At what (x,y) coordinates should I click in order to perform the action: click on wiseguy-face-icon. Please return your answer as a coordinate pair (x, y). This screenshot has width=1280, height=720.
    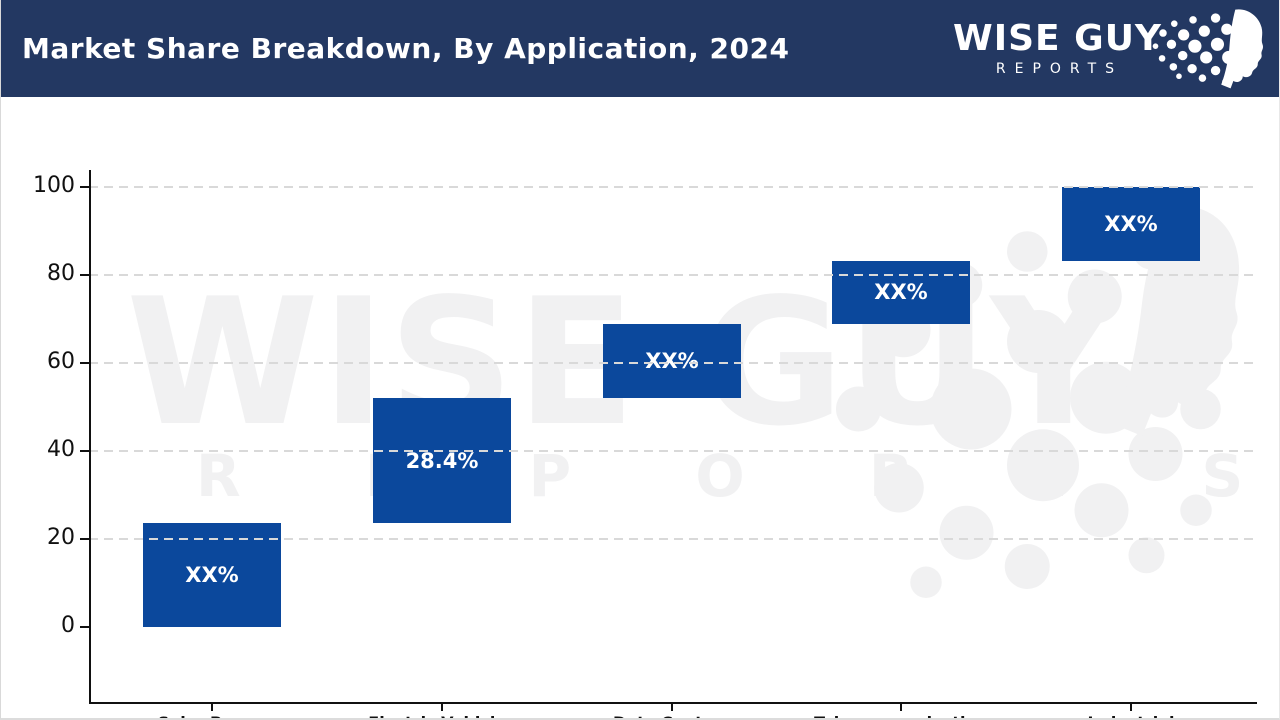
    Looking at the image, I should click on (1208, 49).